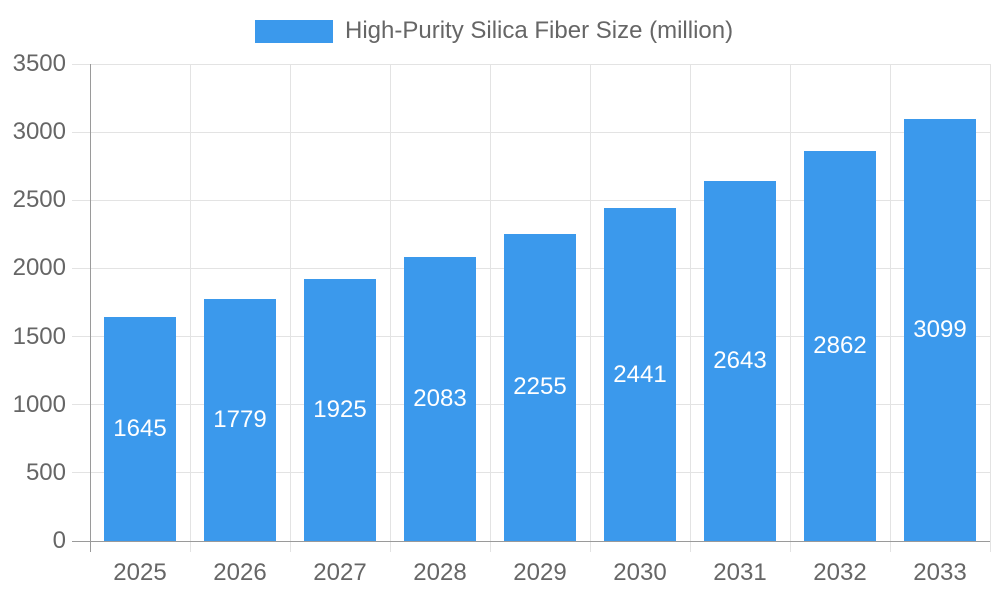 This screenshot has width=1000, height=600. Describe the element at coordinates (440, 572) in the screenshot. I see `x-axis-label: 2028` at that location.